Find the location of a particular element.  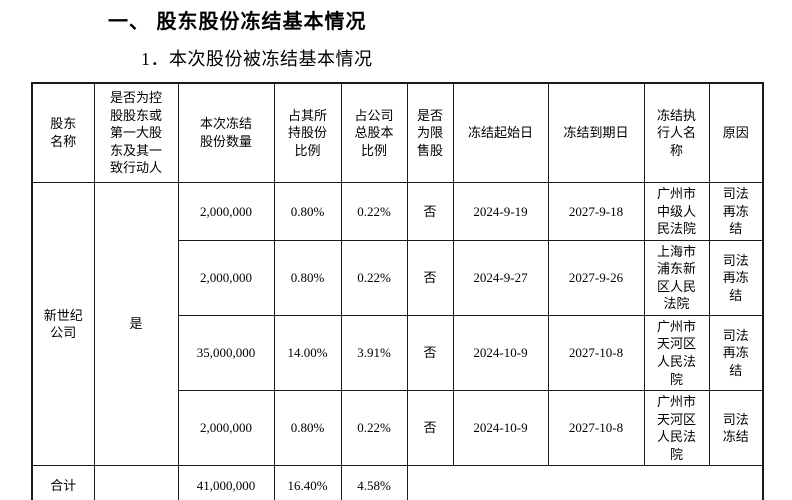

col-header-freeze-end: 冻结到期日 is located at coordinates (596, 133).